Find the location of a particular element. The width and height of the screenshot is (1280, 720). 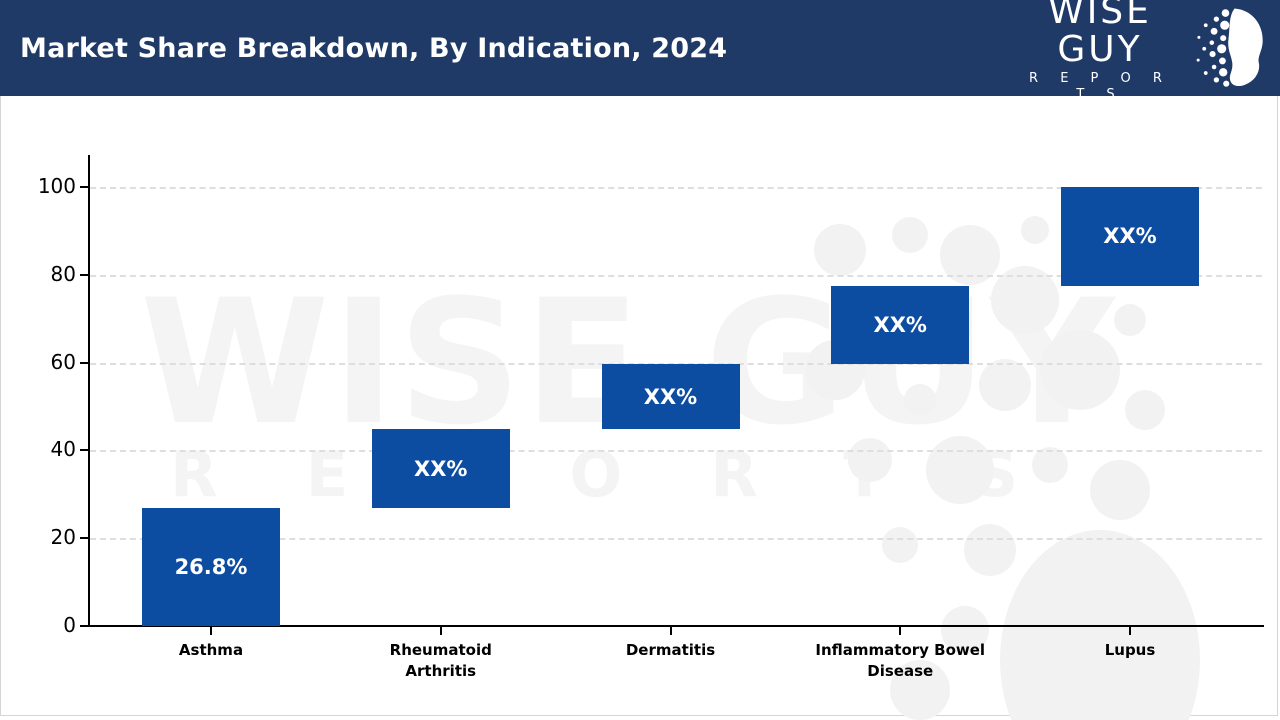

y-axis-line is located at coordinates (89, 391).